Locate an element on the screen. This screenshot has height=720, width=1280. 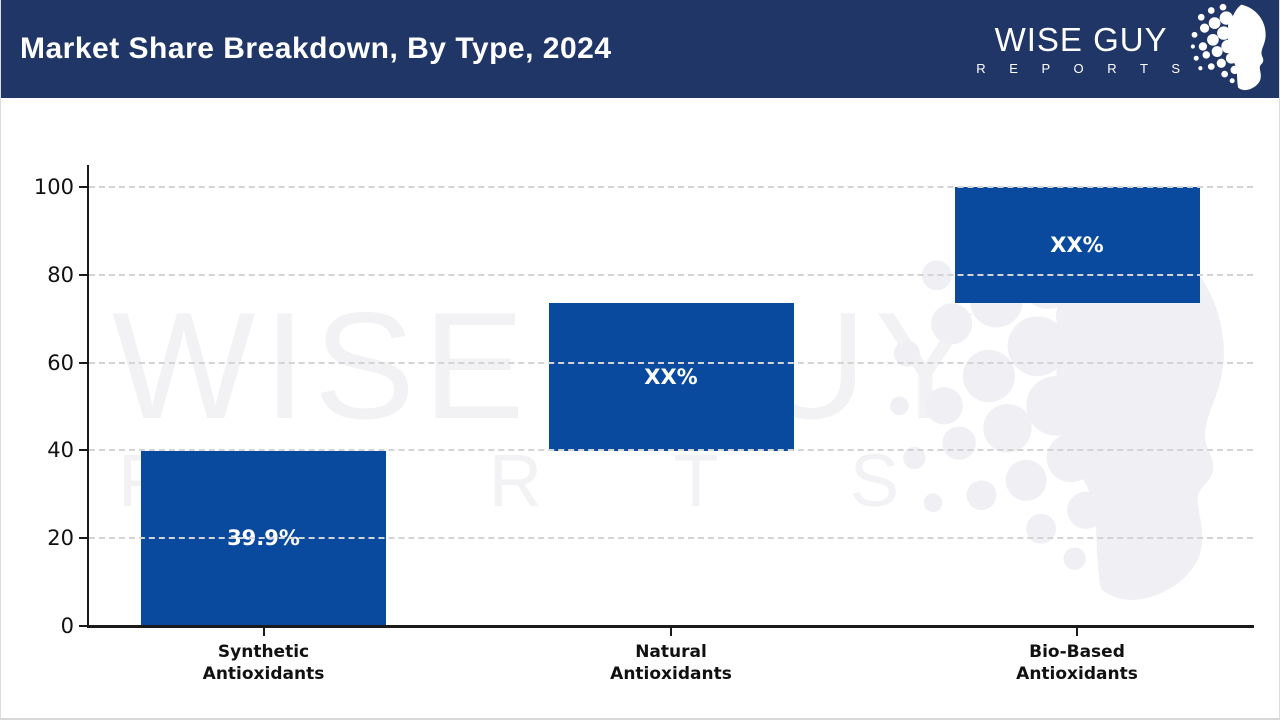
brand-logo: WISE GUY R E P O R T S is located at coordinates (1122, 49).